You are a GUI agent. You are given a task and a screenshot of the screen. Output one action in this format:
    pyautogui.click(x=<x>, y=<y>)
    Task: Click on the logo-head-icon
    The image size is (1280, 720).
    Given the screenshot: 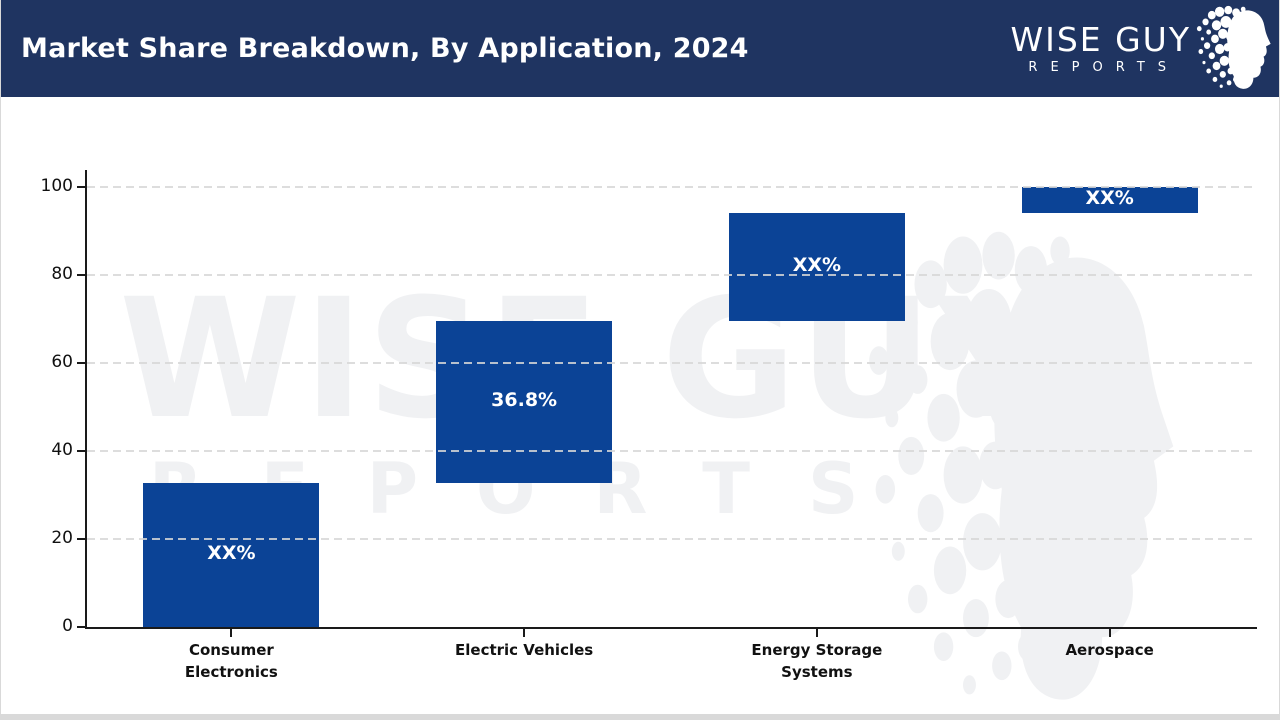 What is the action you would take?
    pyautogui.click(x=1233, y=47)
    